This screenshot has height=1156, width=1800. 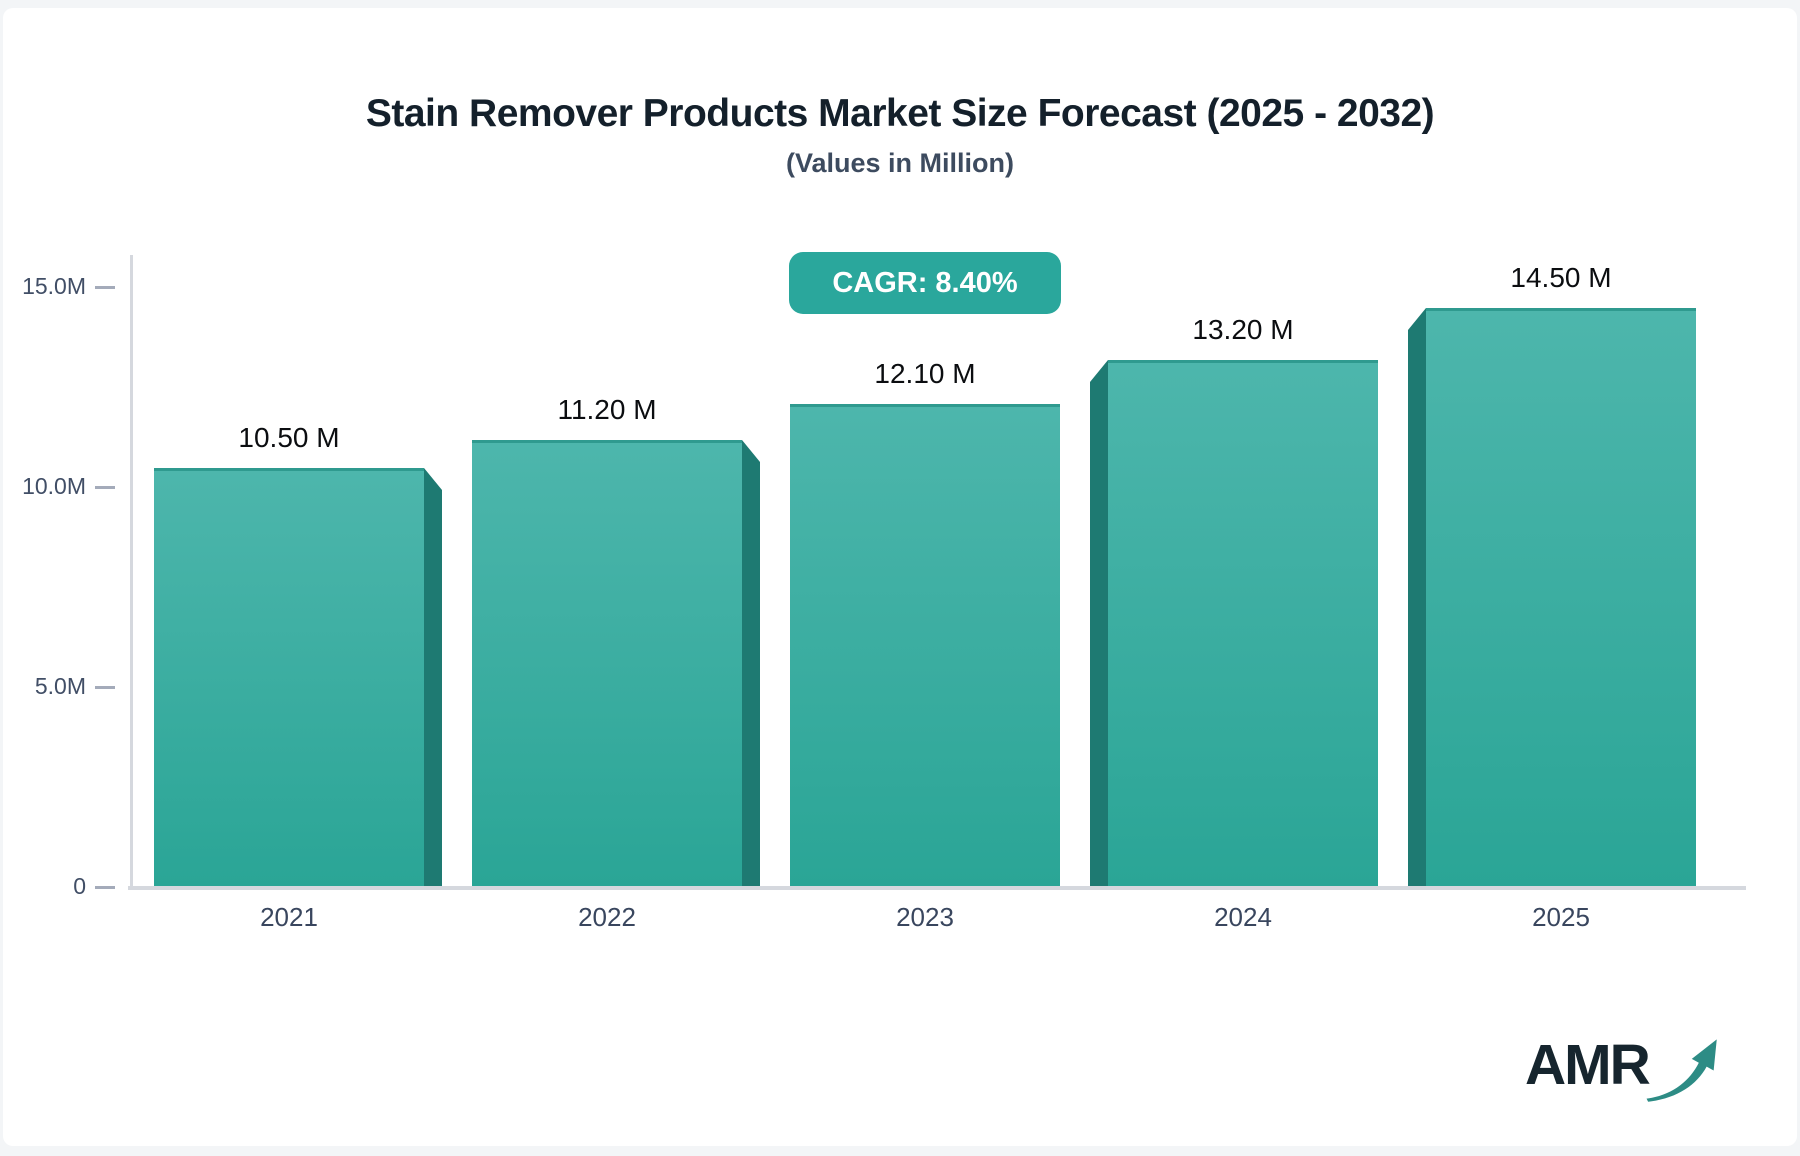 I want to click on x-axis-label: 2021, so click(x=289, y=917).